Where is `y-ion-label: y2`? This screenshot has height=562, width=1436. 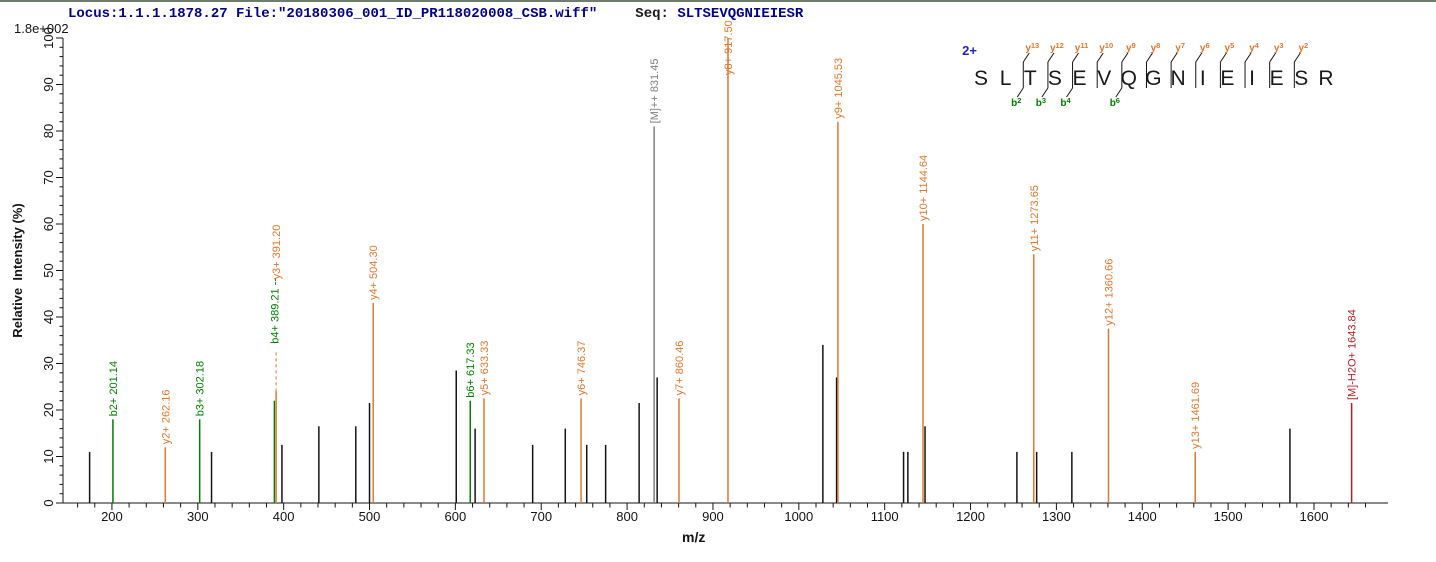
y-ion-label: y2 is located at coordinates (1303, 47).